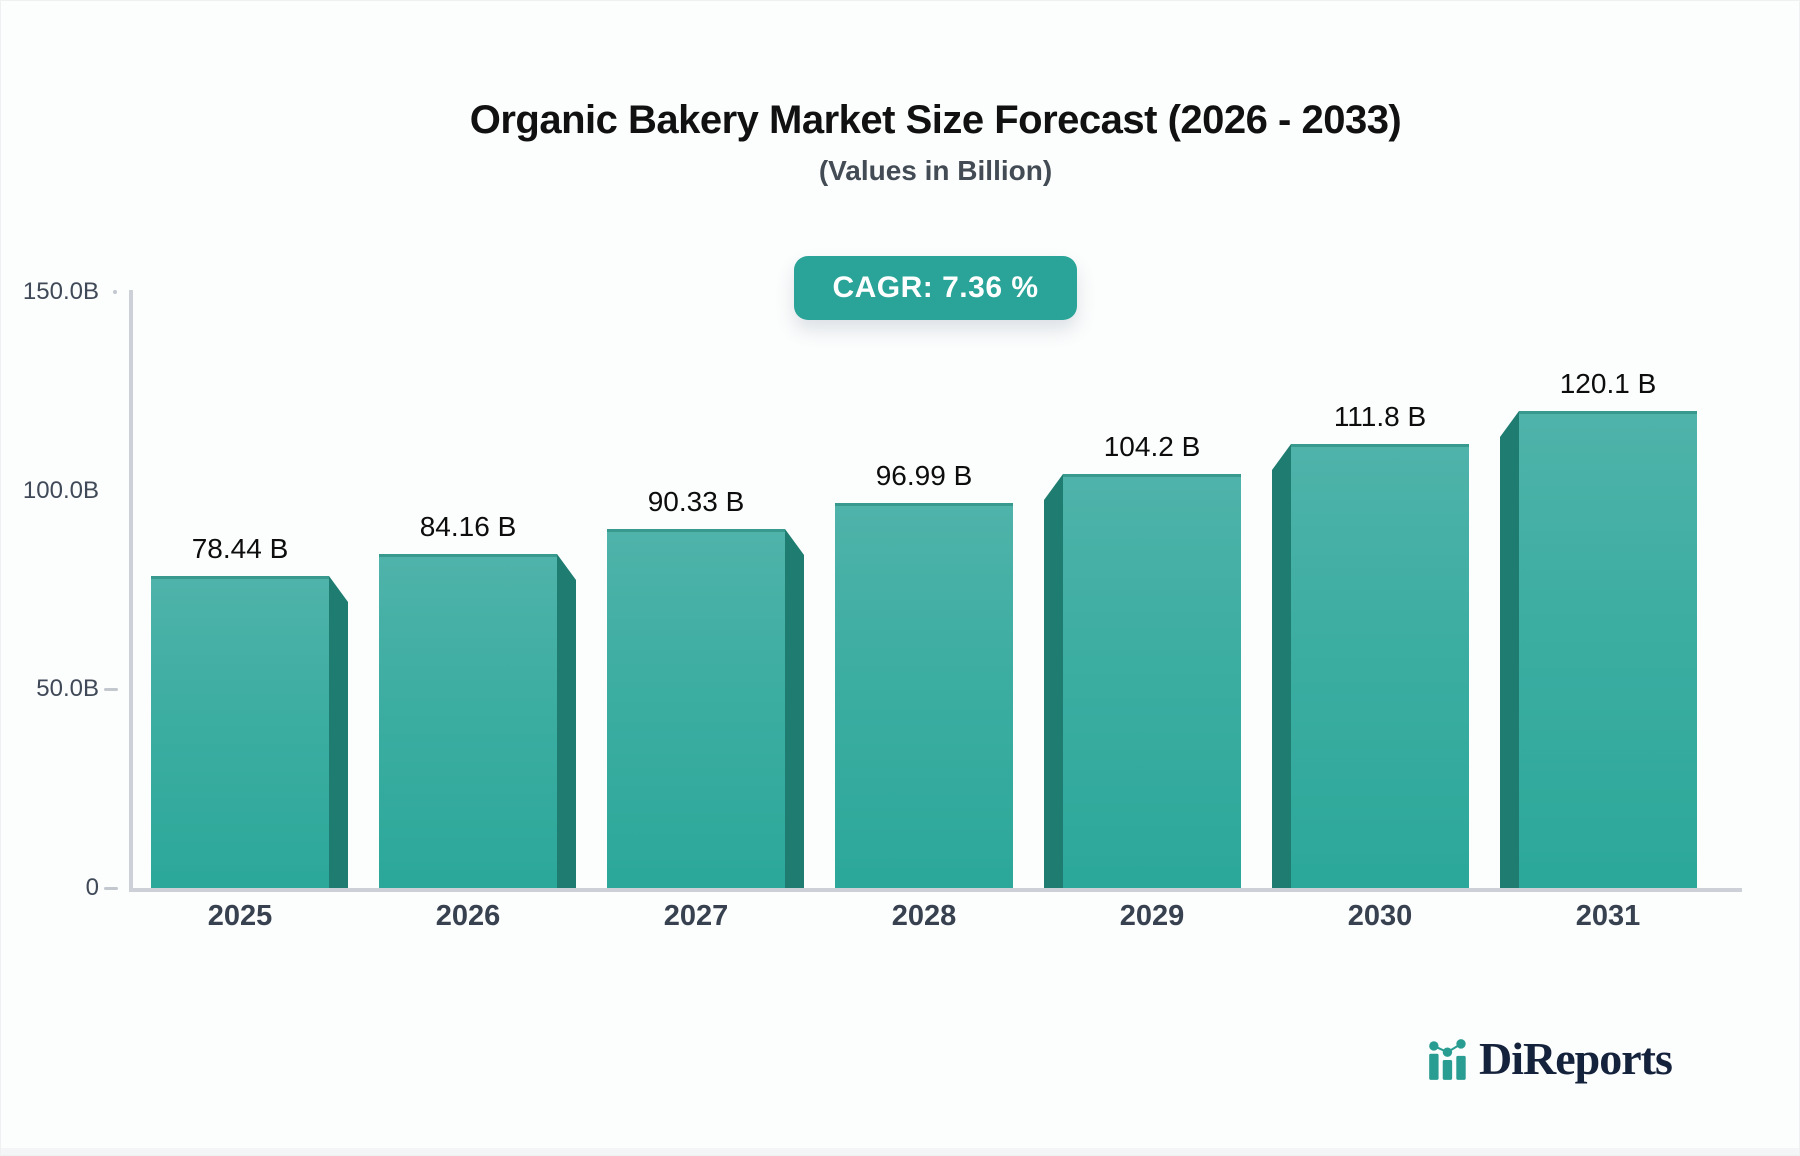  I want to click on logo-bar-chart-icon, so click(1447, 1059).